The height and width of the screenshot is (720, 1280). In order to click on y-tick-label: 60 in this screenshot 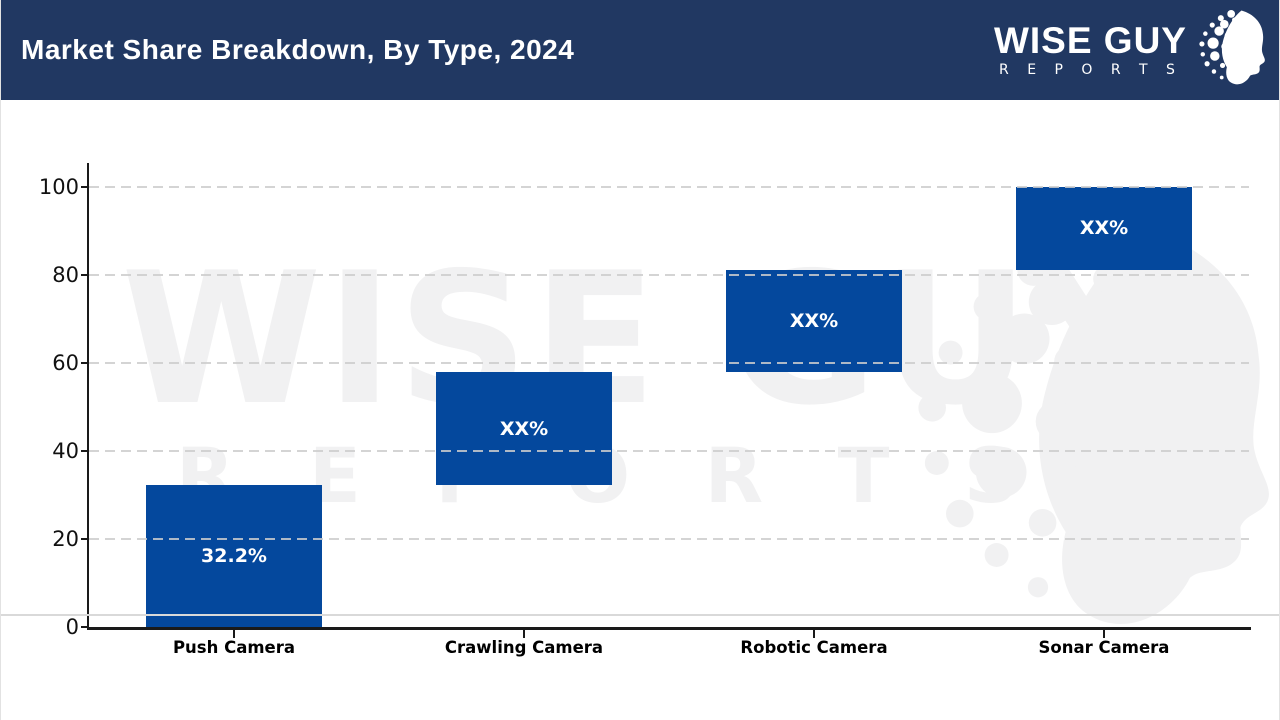, I will do `click(65, 363)`.